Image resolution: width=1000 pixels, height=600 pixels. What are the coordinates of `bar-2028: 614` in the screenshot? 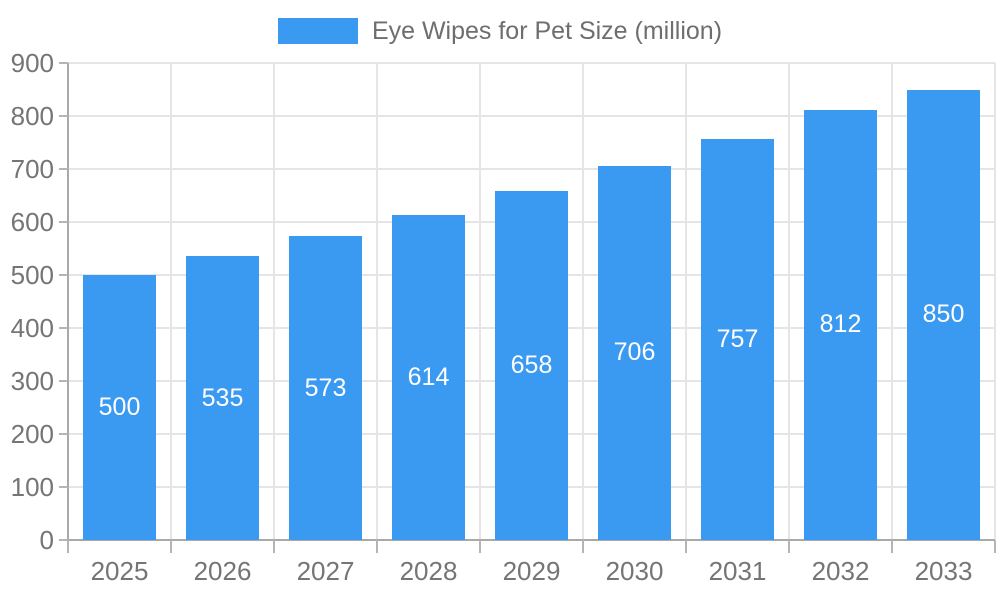 It's located at (428, 377).